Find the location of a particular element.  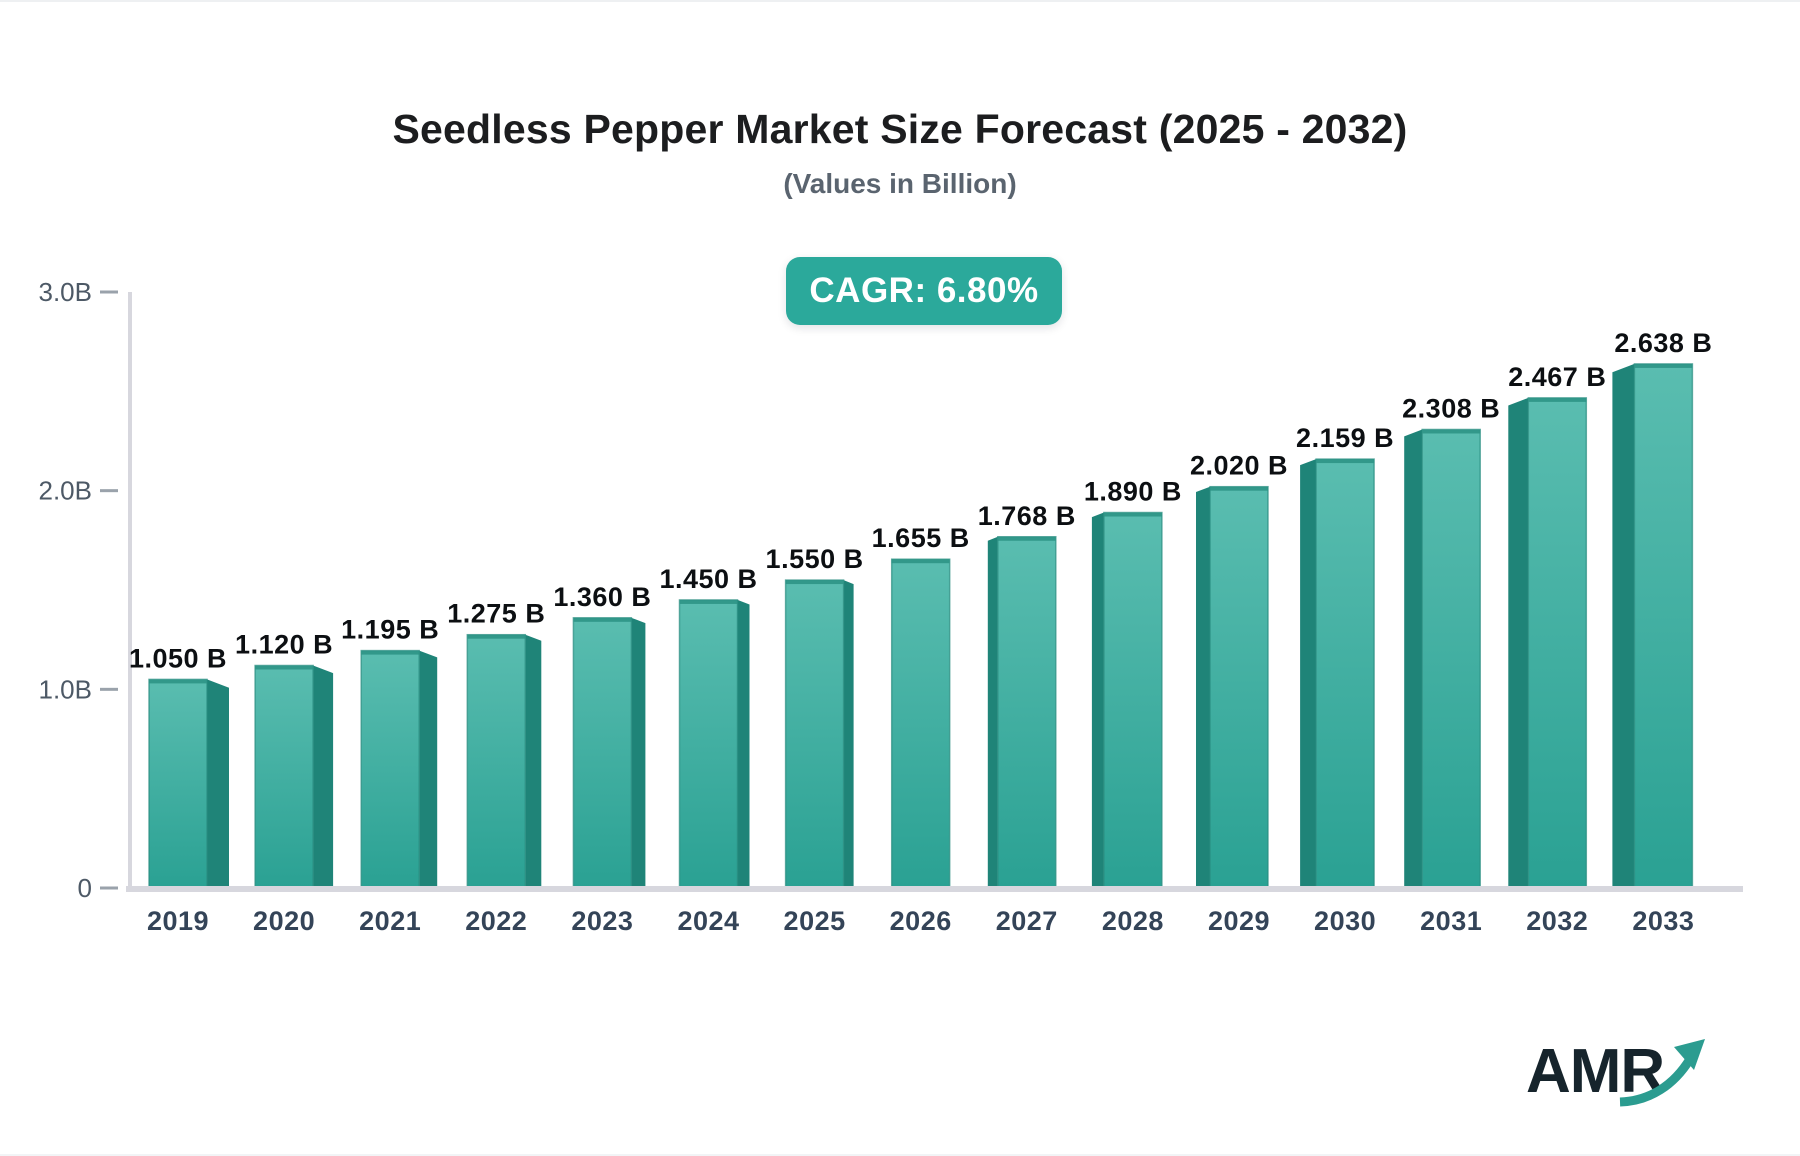

bar: 1.360 B 2023 is located at coordinates (602, 759).